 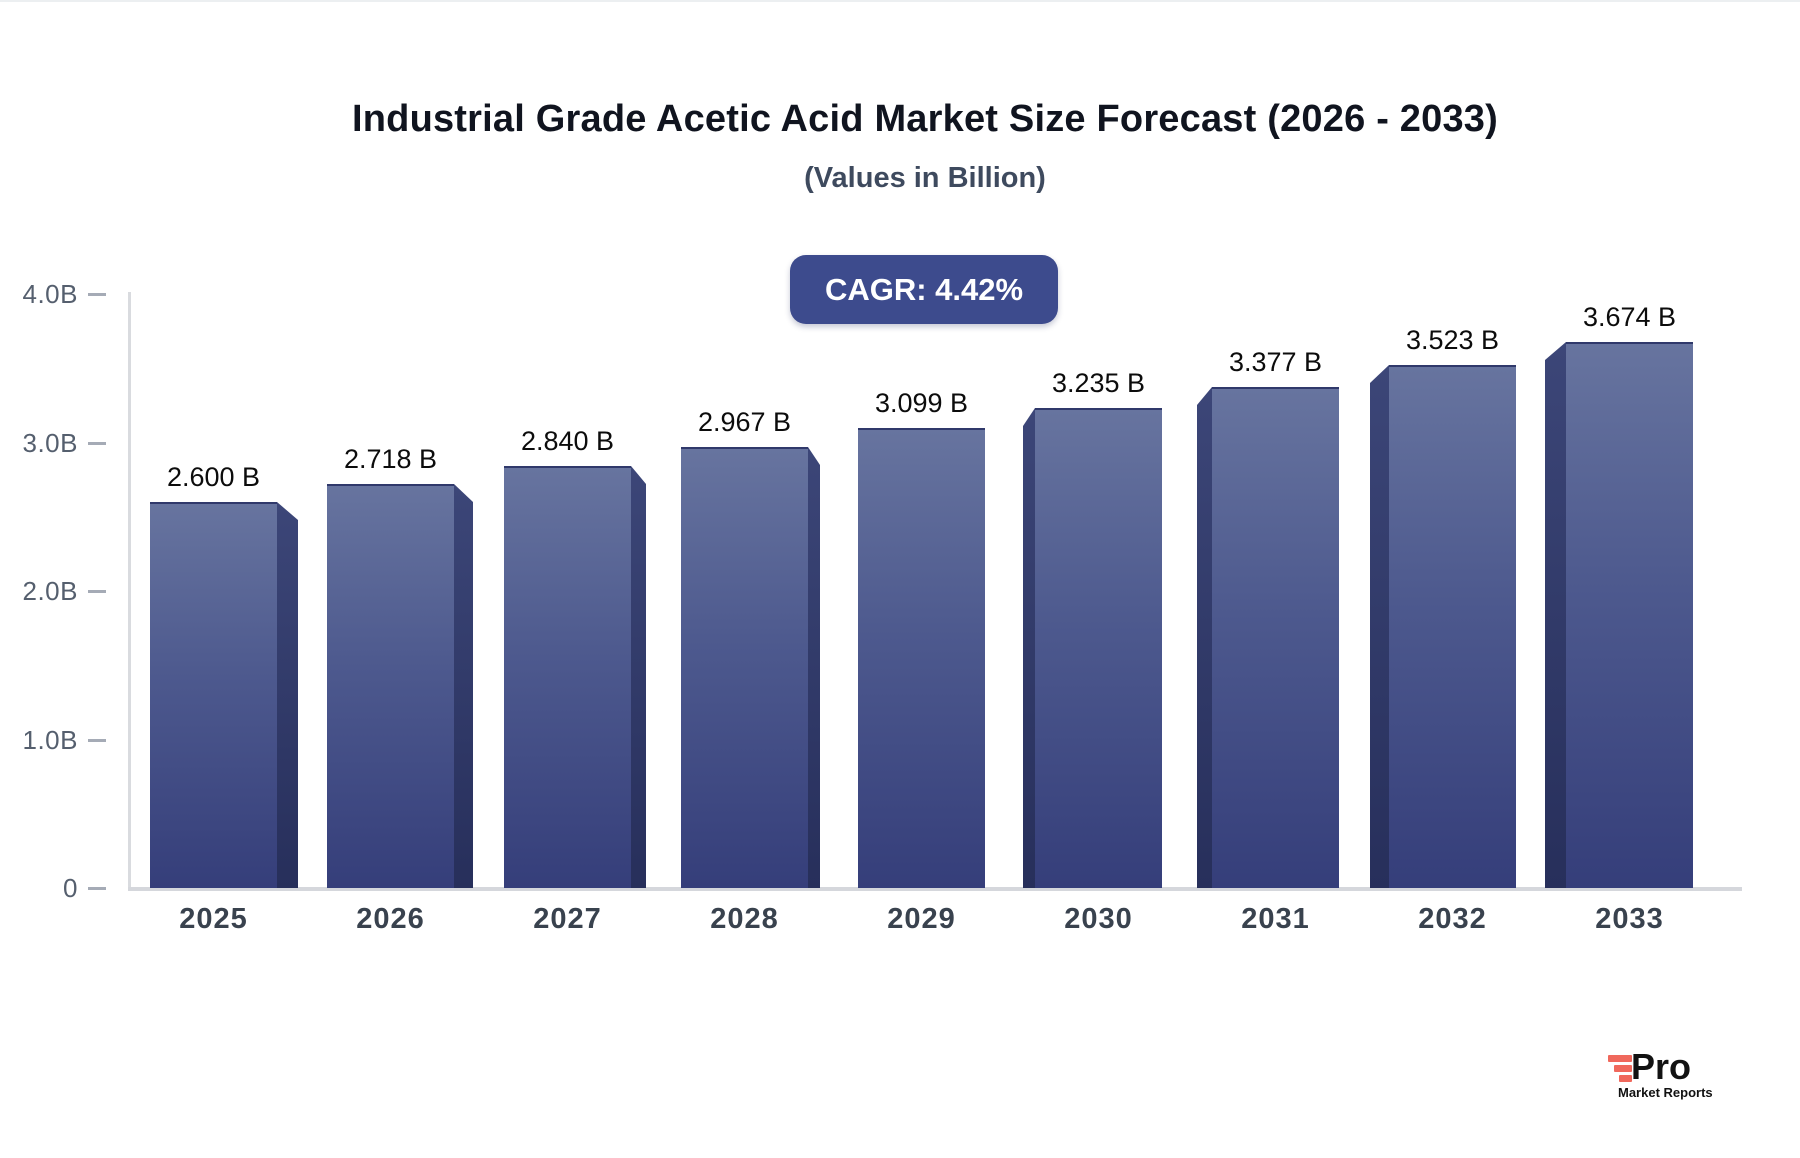 What do you see at coordinates (390, 686) in the screenshot?
I see `bar-2026` at bounding box center [390, 686].